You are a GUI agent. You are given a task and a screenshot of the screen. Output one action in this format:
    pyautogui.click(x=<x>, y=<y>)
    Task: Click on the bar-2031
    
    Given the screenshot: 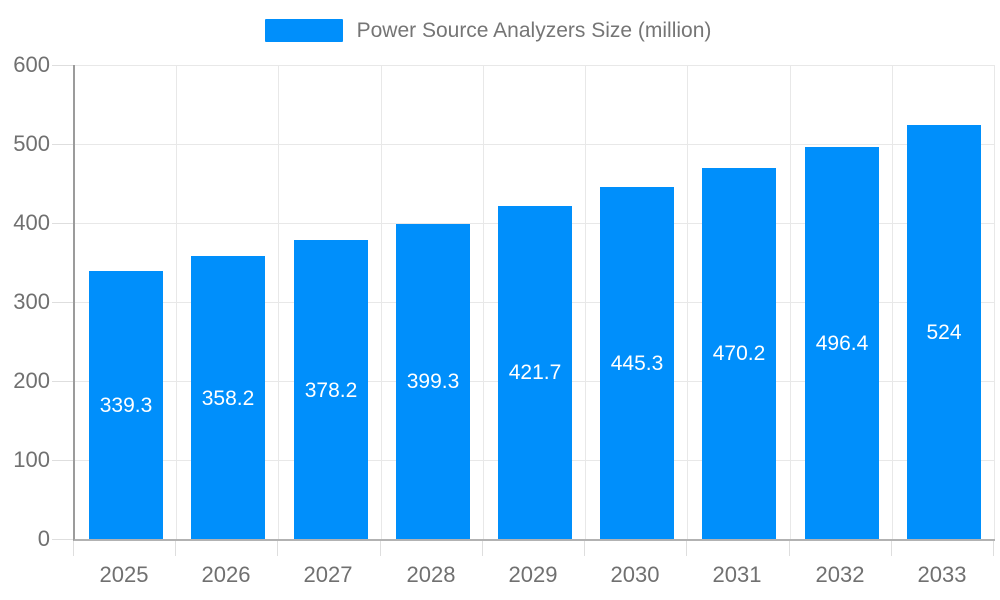 What is the action you would take?
    pyautogui.click(x=739, y=353)
    